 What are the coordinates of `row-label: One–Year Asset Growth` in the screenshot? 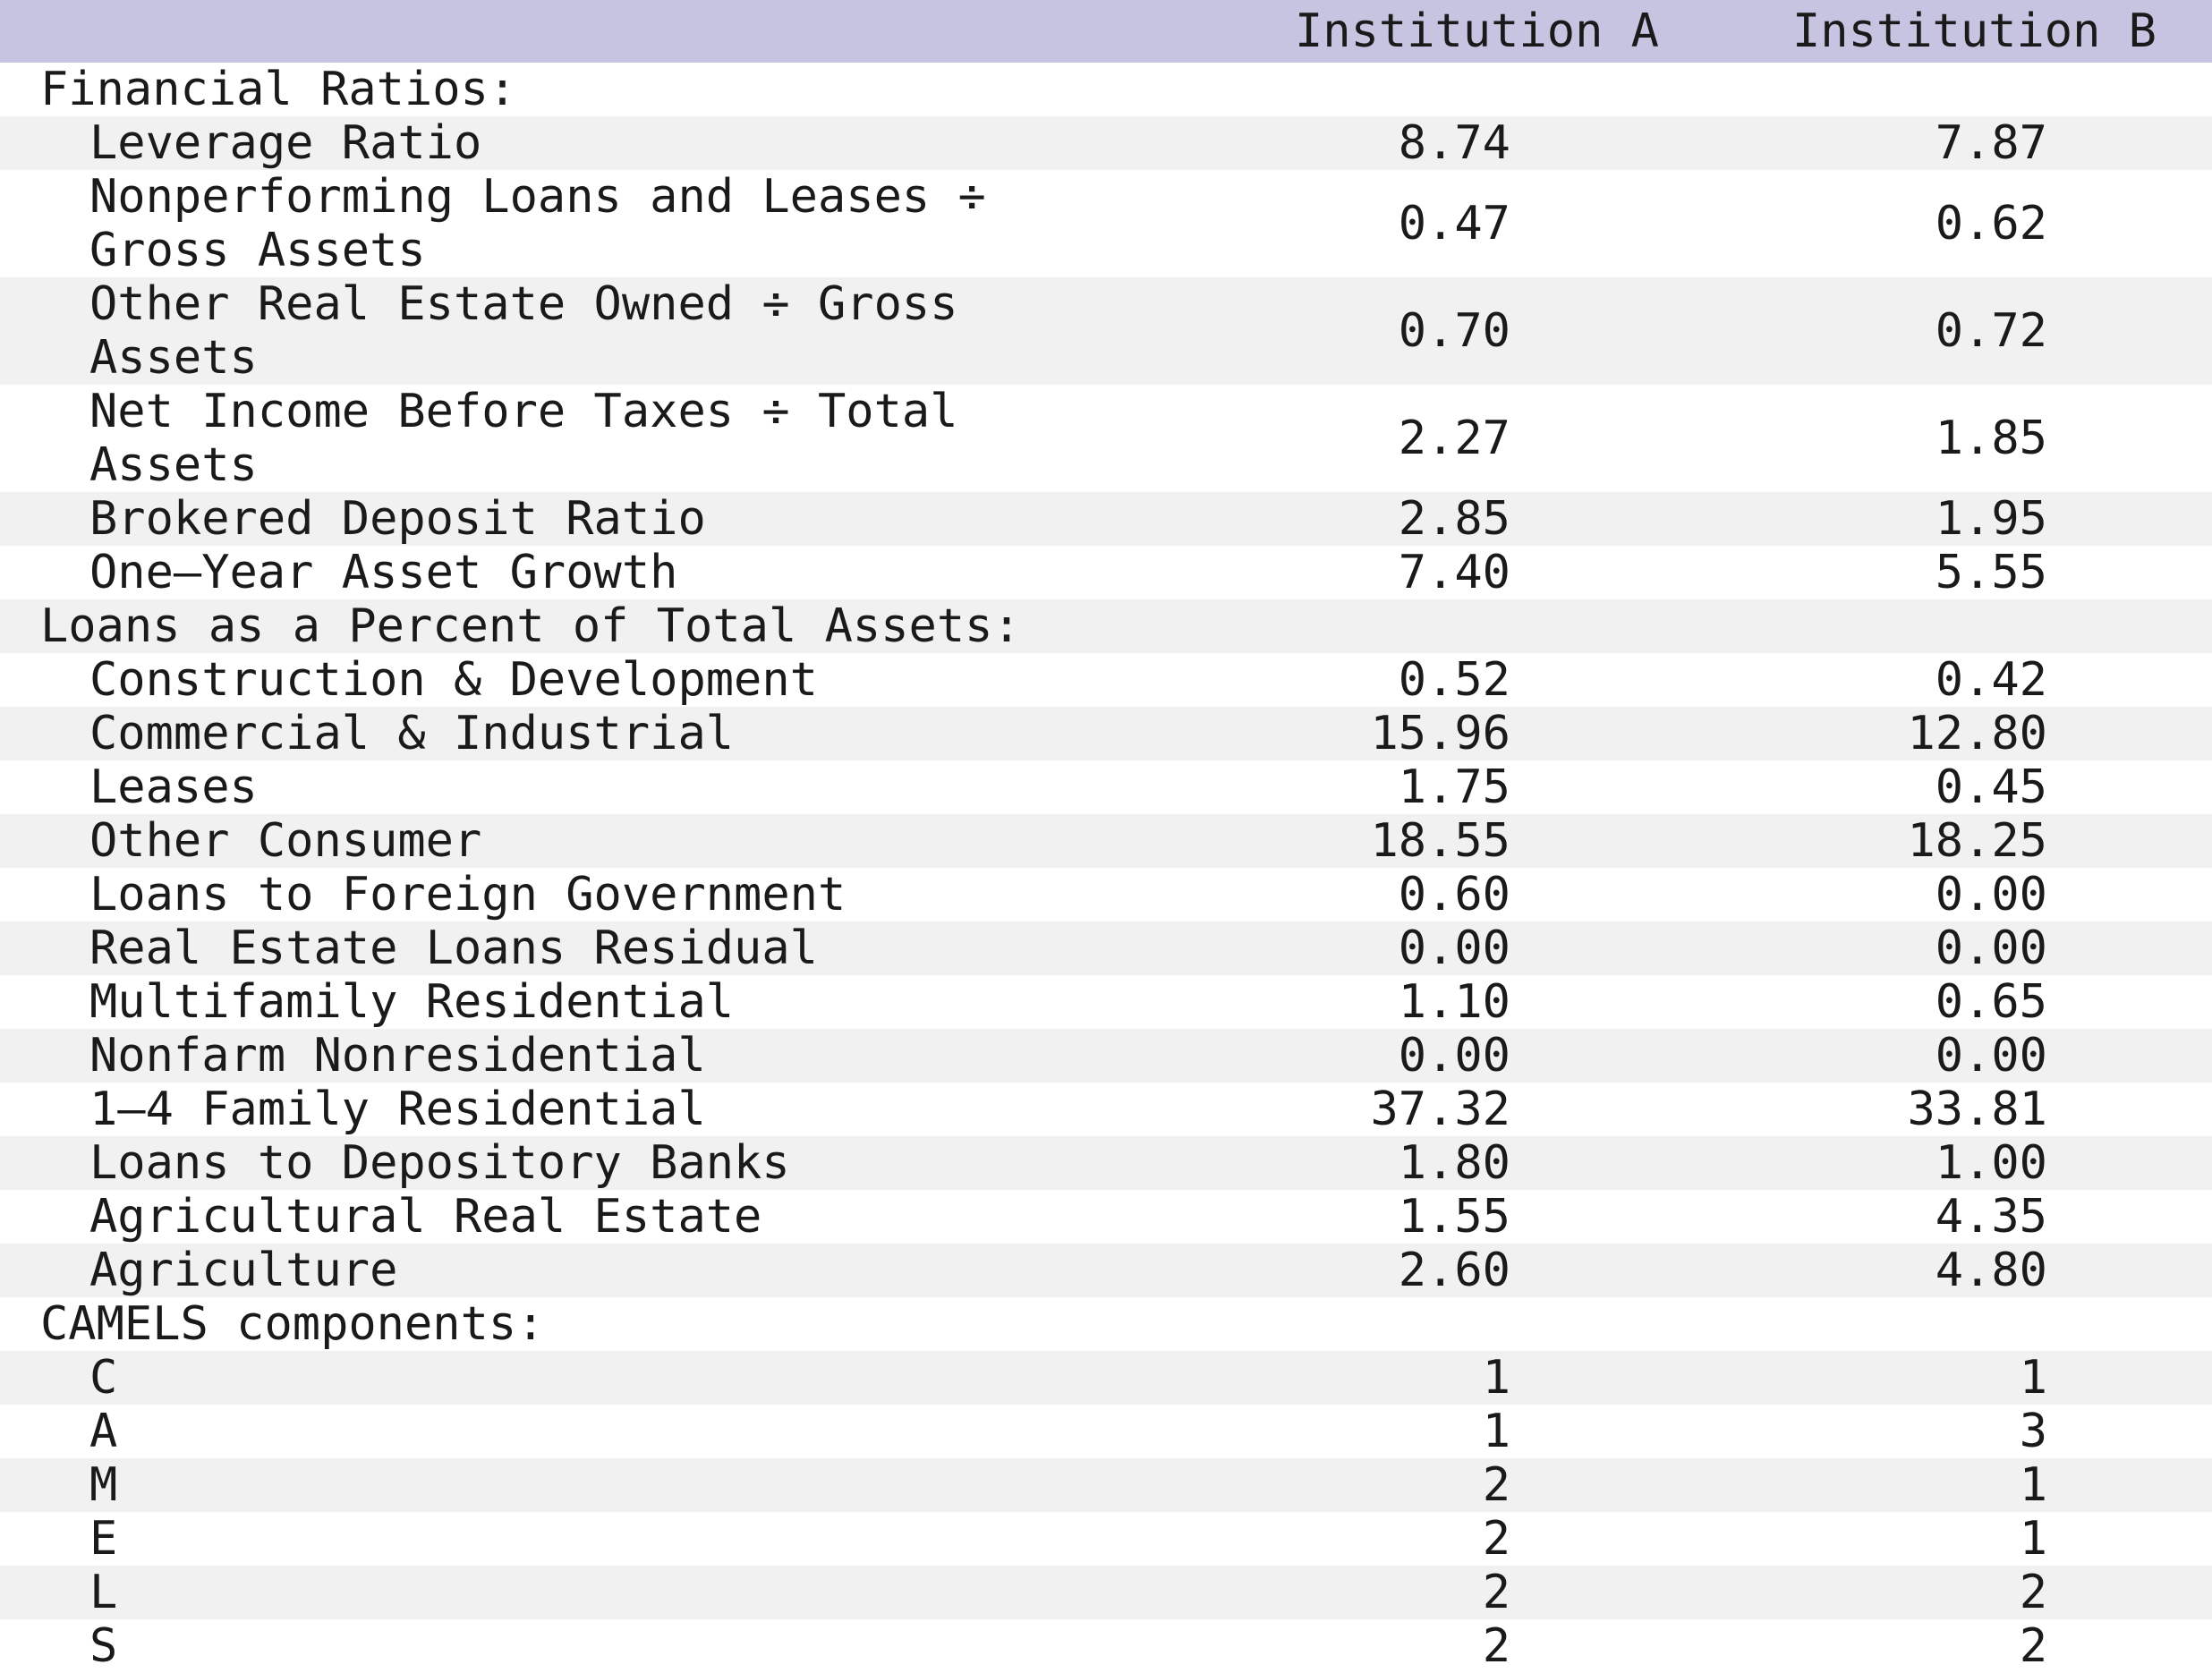 It's located at (383, 572).